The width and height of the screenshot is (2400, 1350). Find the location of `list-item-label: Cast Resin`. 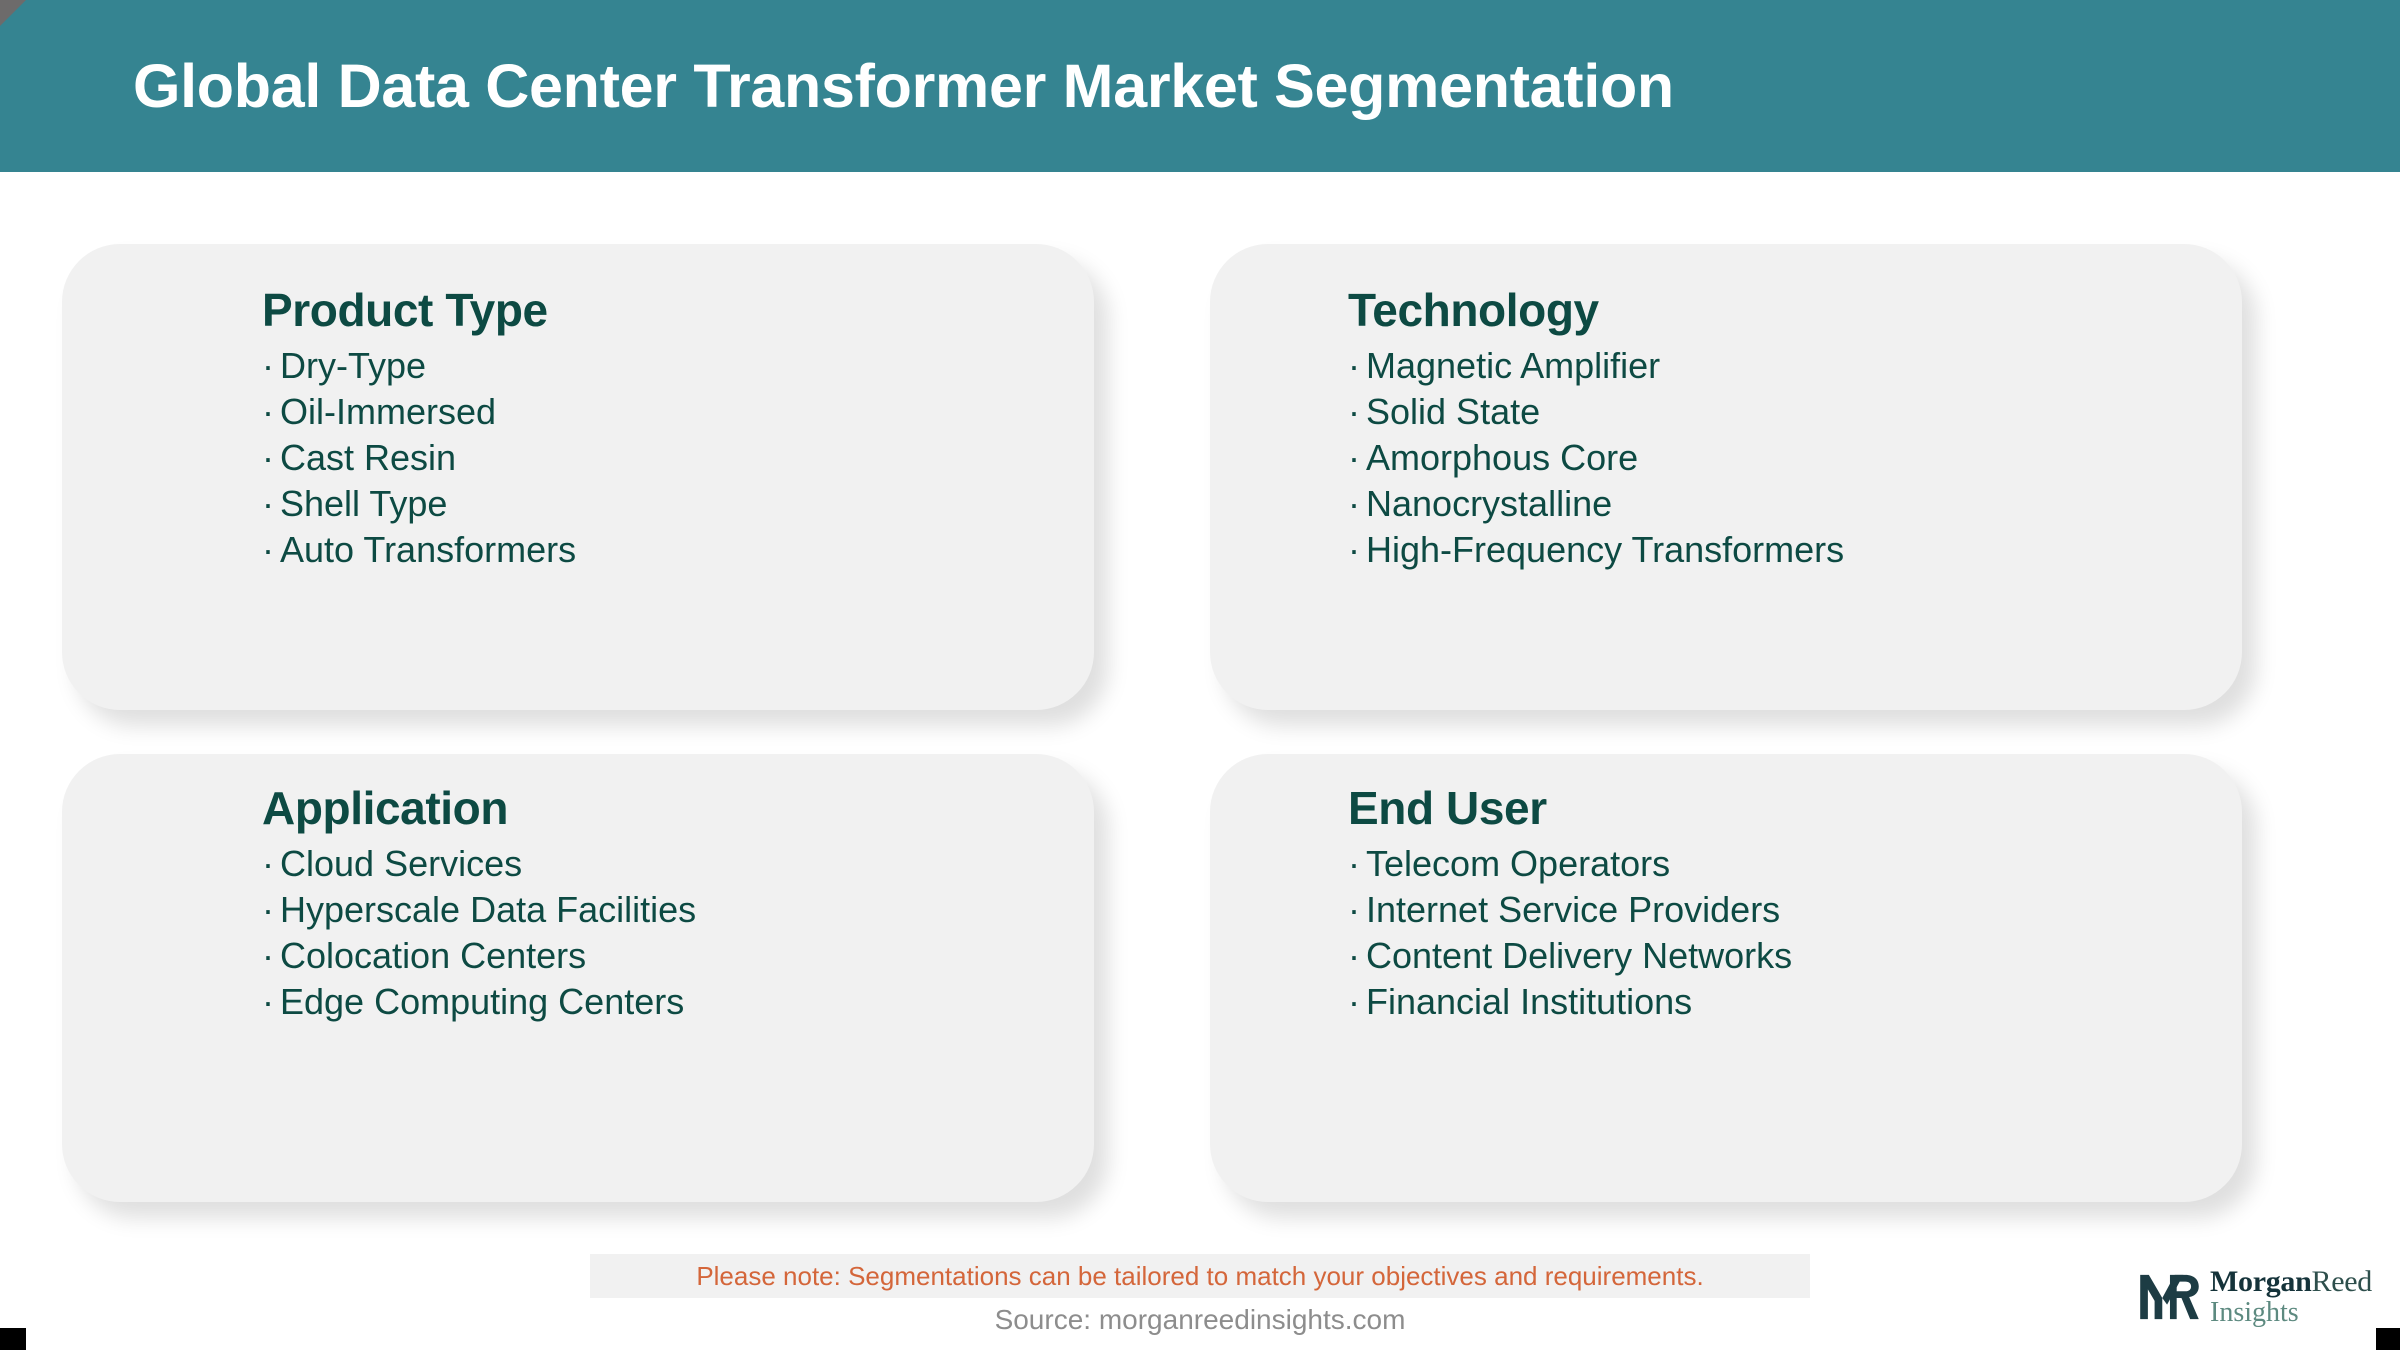

list-item-label: Cast Resin is located at coordinates (368, 457).